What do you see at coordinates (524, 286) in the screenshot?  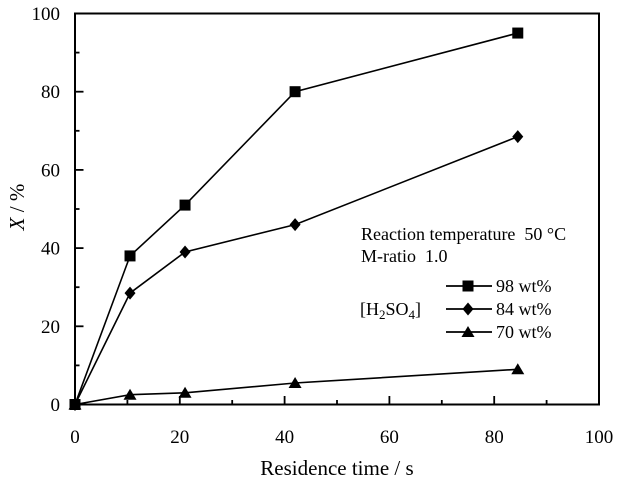 I see `legend-label: 98 wt%` at bounding box center [524, 286].